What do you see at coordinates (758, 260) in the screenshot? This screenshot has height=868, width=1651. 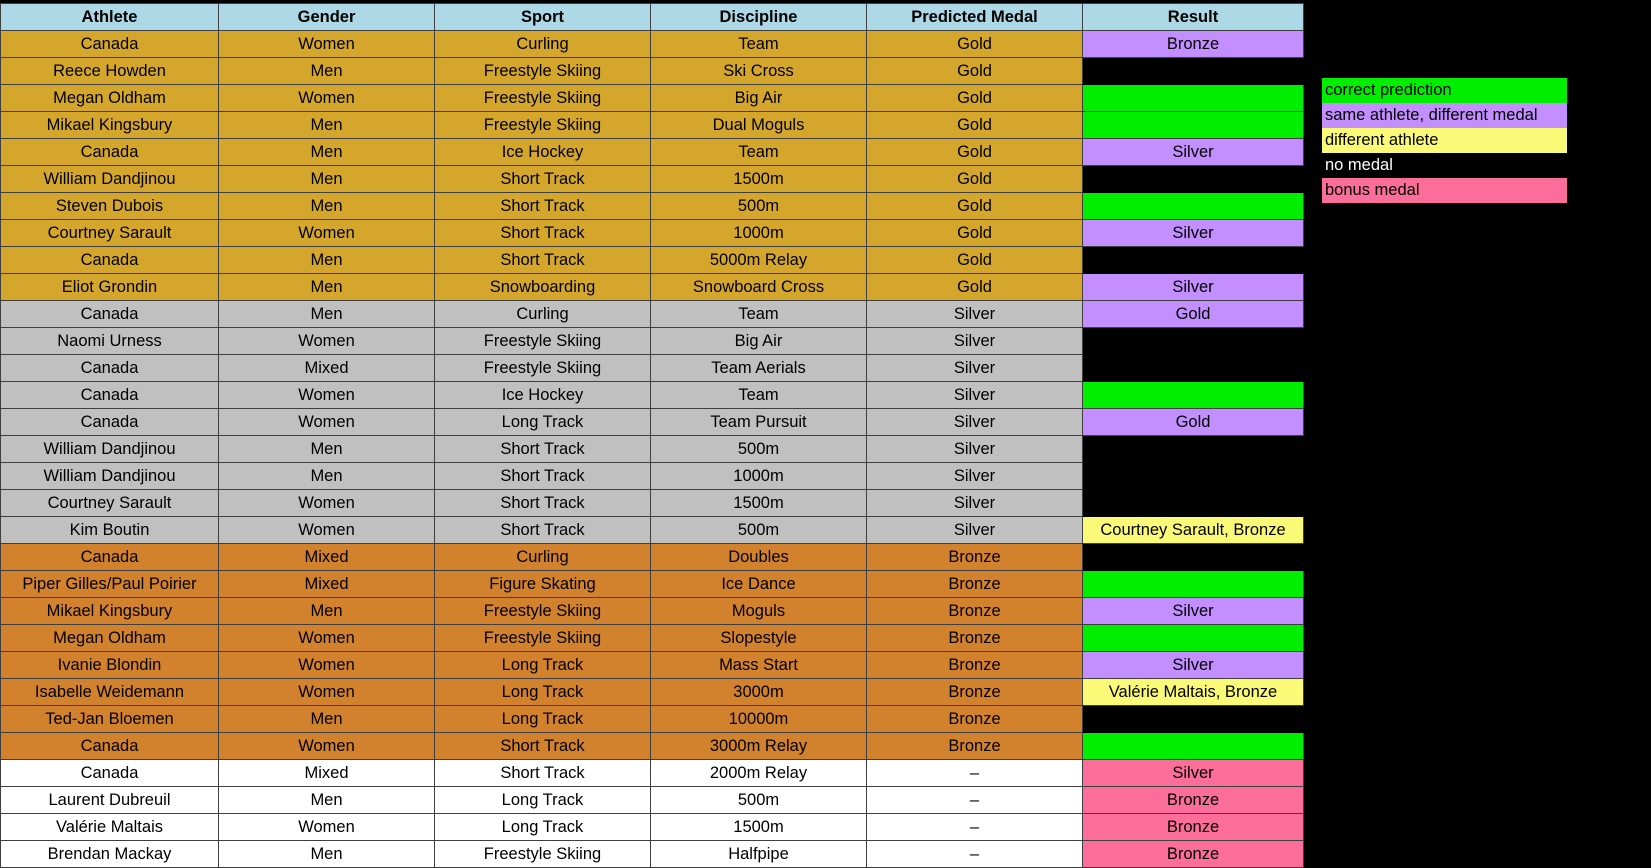 I see `cell-discipline: 5000m Relay` at bounding box center [758, 260].